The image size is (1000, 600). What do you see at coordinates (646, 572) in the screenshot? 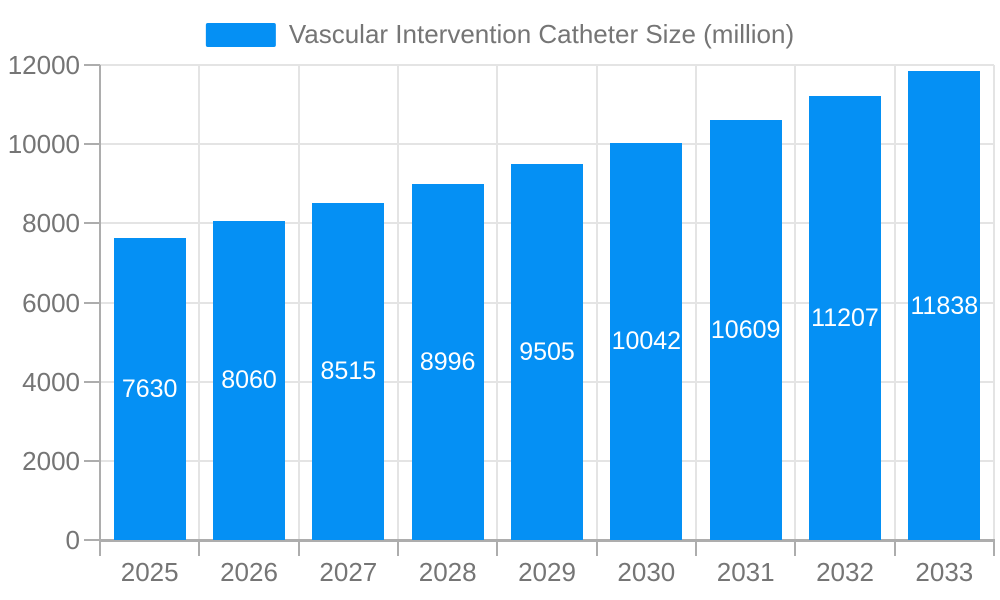
I see `x-axis-tick-label: 2030` at bounding box center [646, 572].